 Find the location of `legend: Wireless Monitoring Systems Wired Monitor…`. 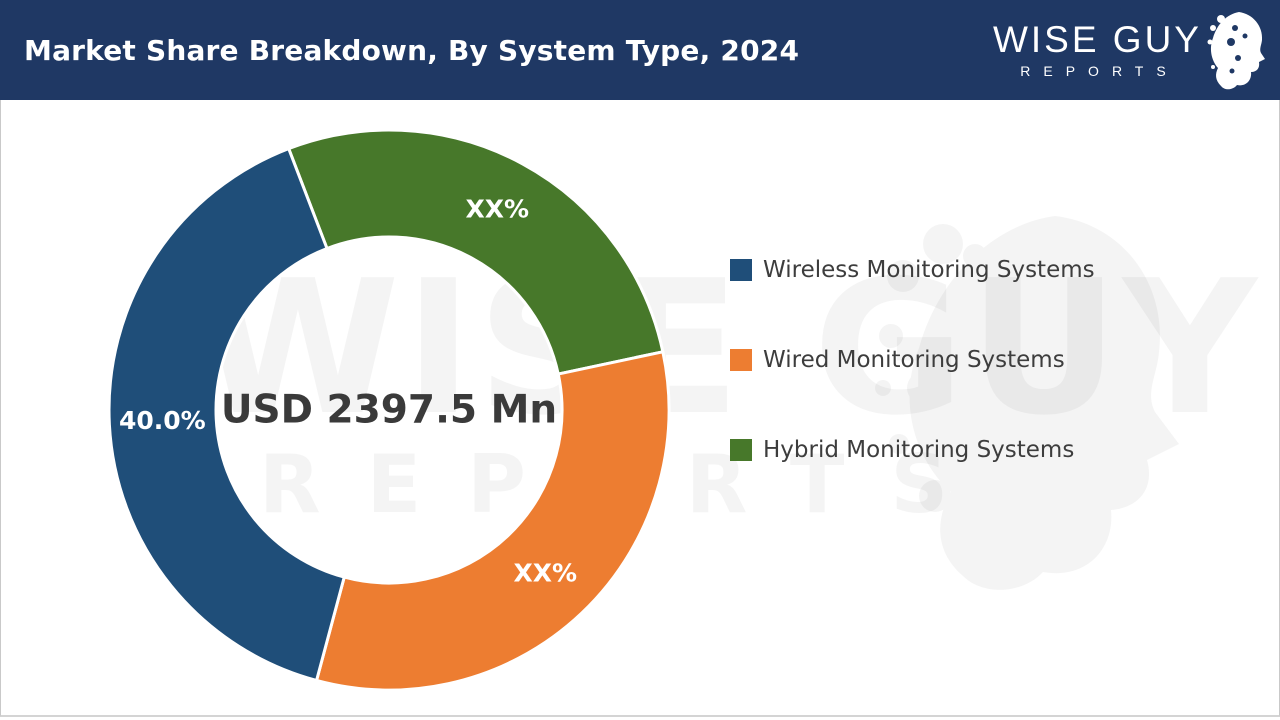

legend: Wireless Monitoring Systems Wired Monitor… is located at coordinates (912, 392).